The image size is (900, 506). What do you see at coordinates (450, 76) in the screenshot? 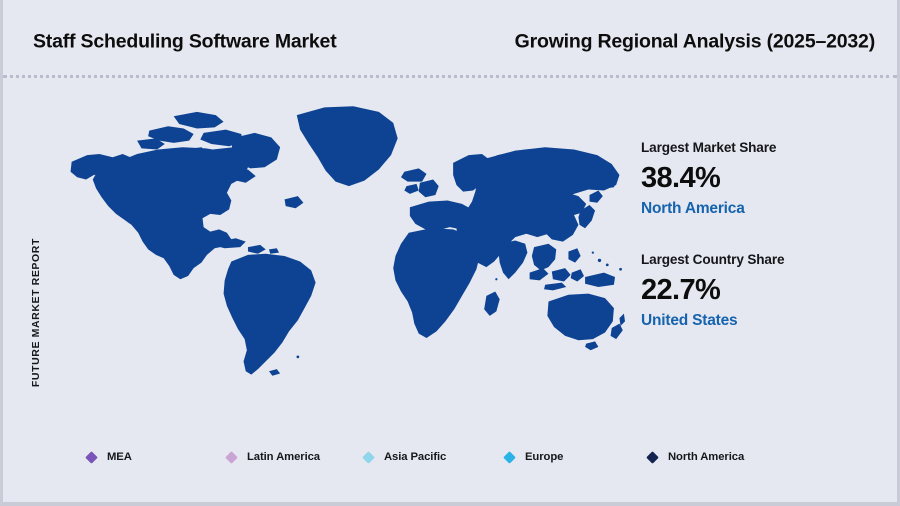
I see `header-divider` at bounding box center [450, 76].